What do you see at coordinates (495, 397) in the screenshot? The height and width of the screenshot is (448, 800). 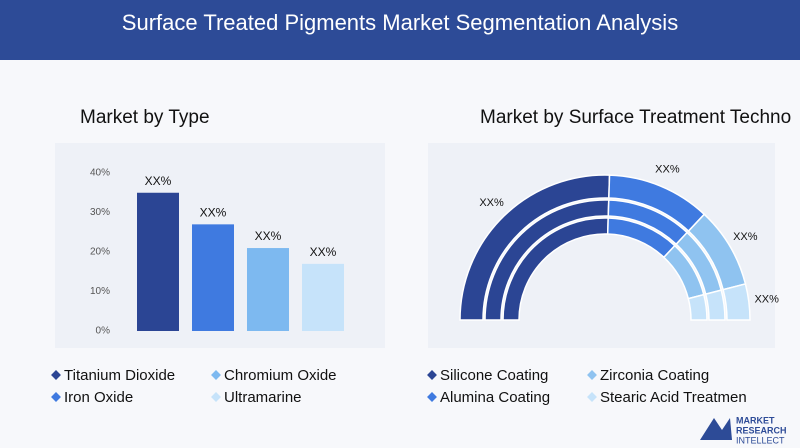 I see `legend-label: Alumina Coating` at bounding box center [495, 397].